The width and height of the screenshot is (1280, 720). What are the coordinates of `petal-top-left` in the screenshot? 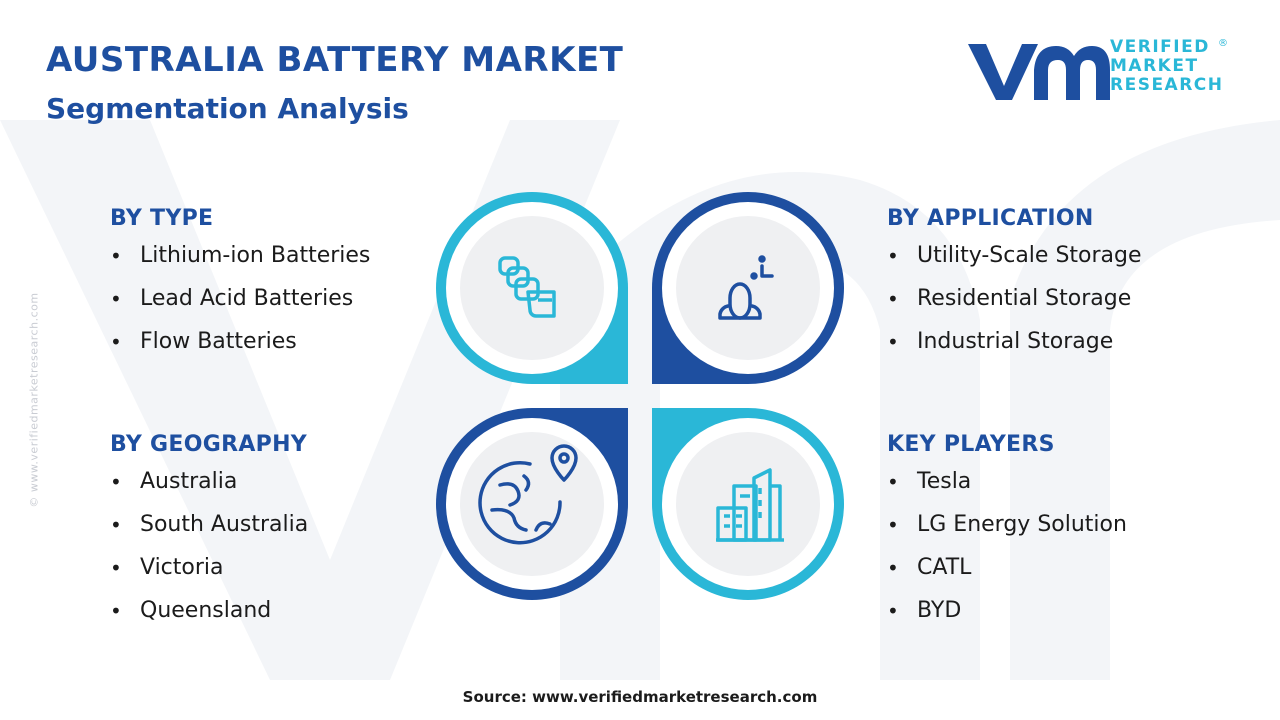 It's located at (532, 288).